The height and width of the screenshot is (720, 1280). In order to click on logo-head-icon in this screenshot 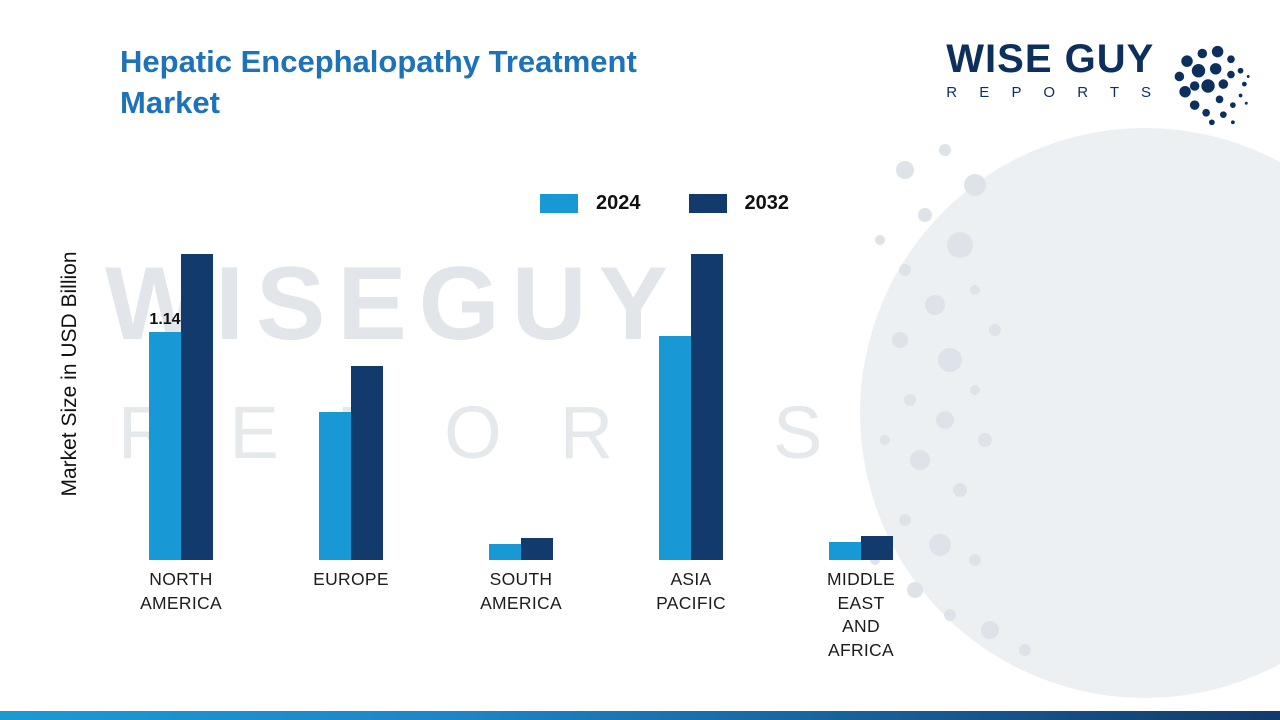, I will do `click(1212, 85)`.